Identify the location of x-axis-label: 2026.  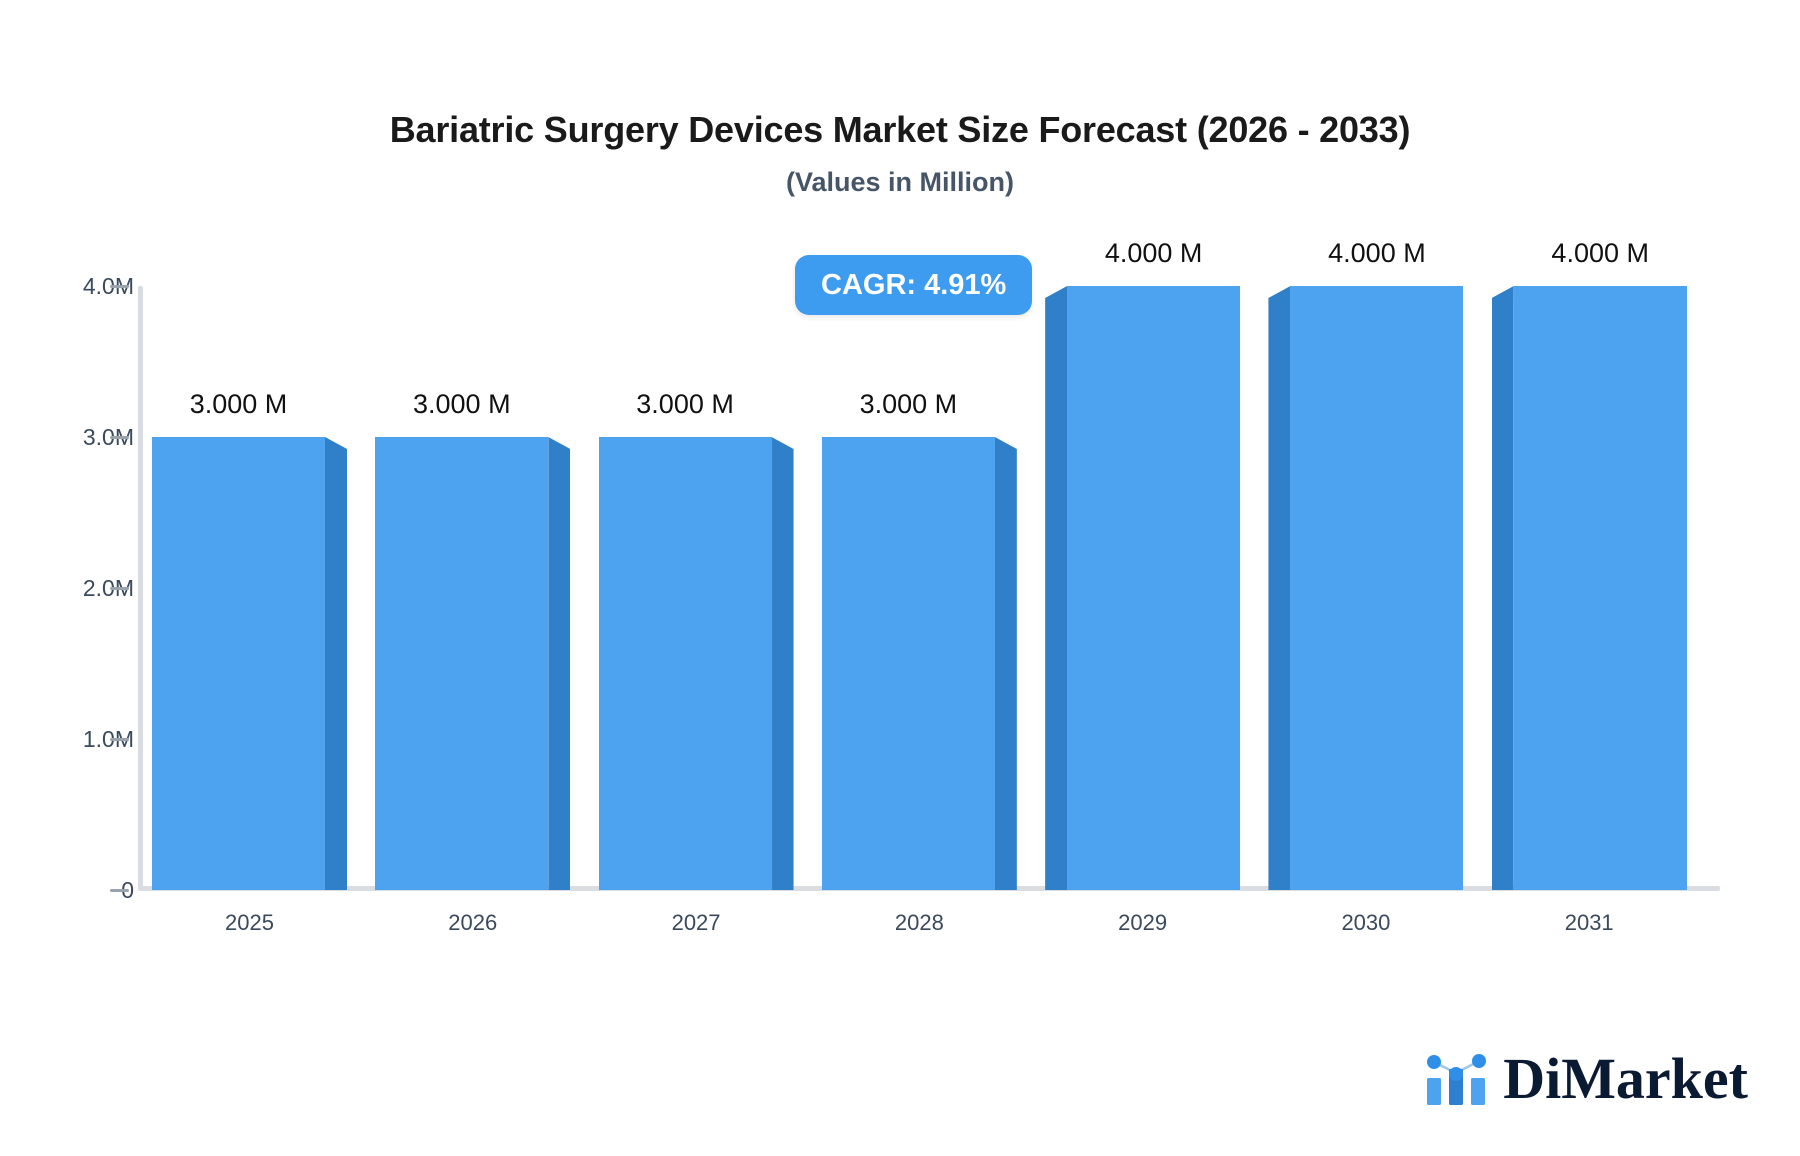
(473, 922).